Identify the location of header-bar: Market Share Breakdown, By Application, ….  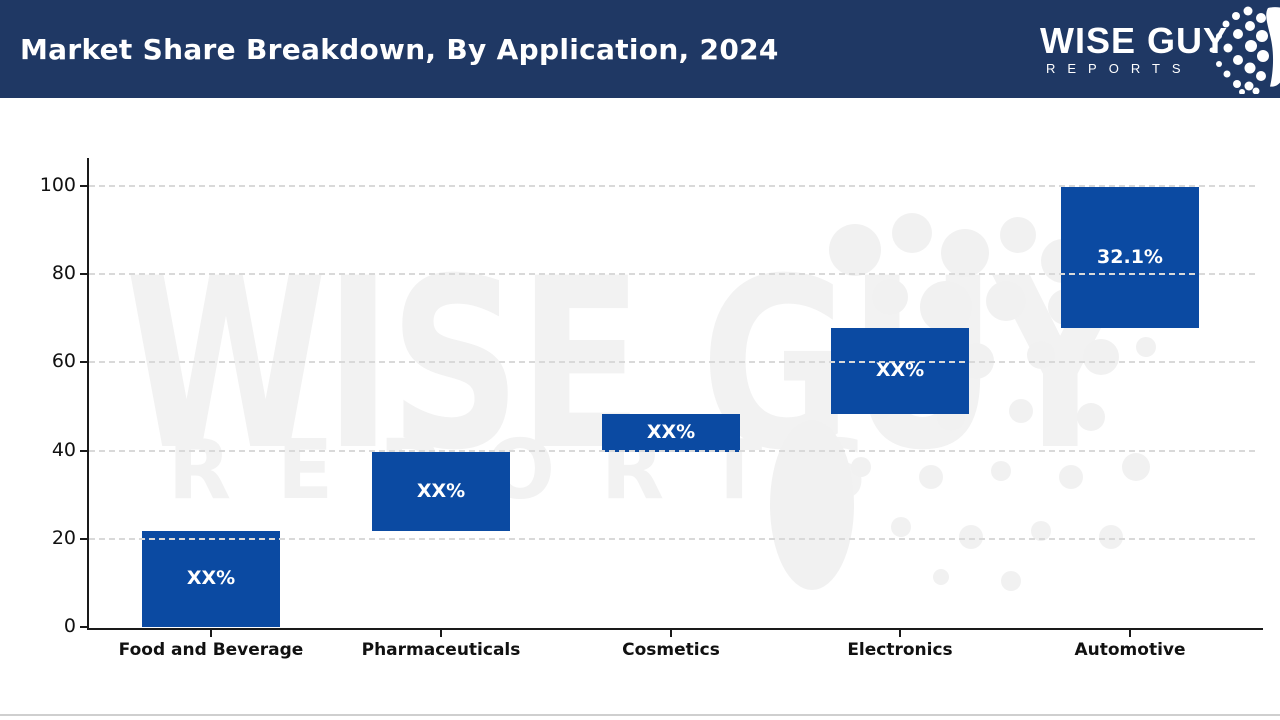
(640, 49).